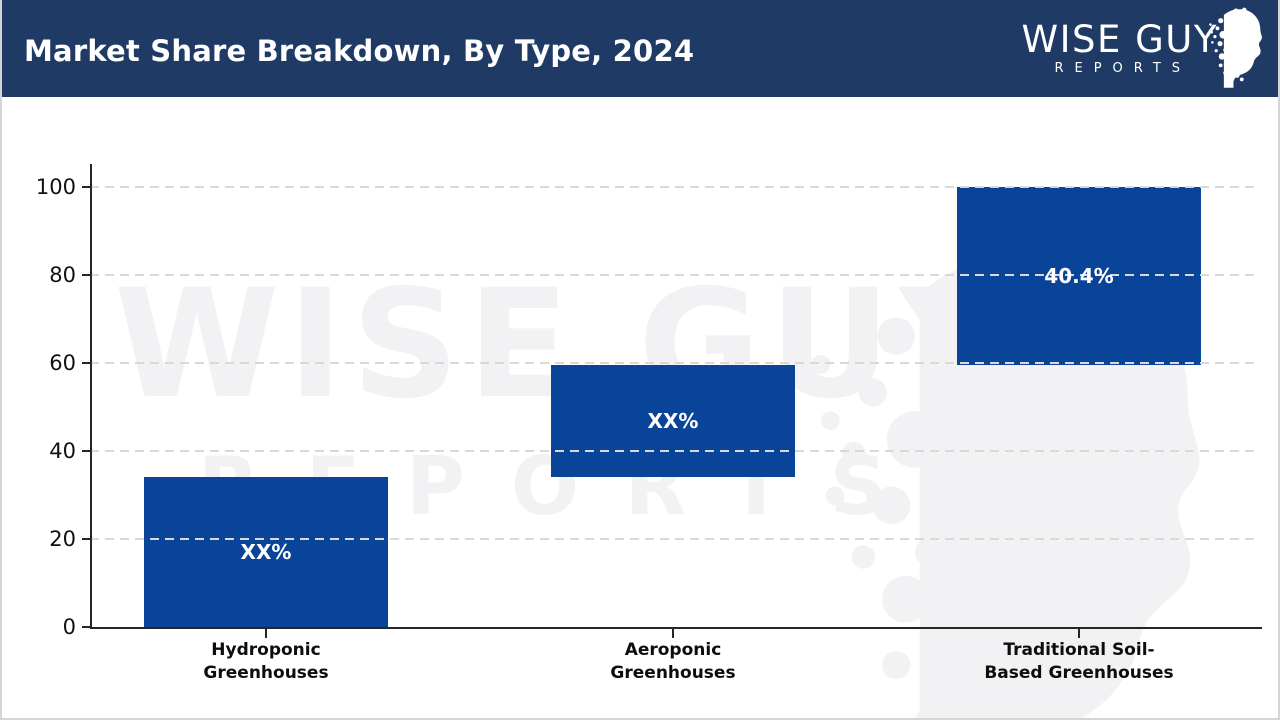  I want to click on bar-value-label: 40.4%, so click(1079, 275).